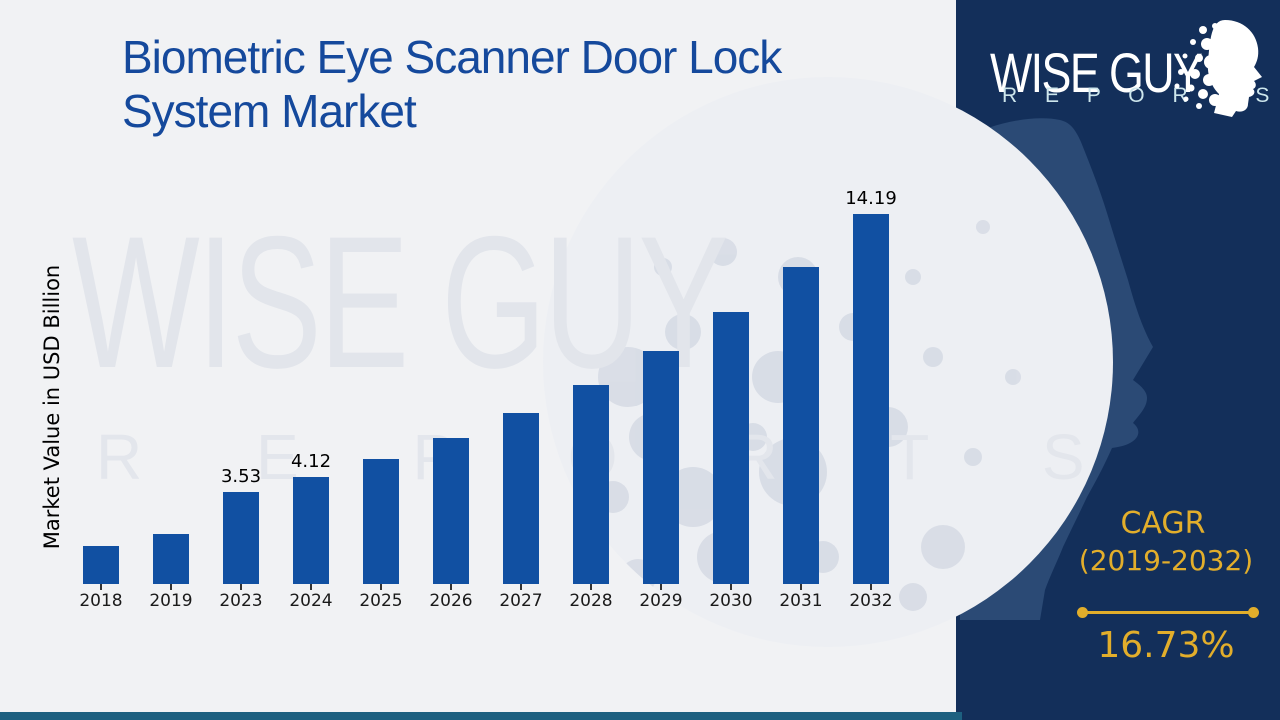 This screenshot has height=720, width=1280. What do you see at coordinates (269, 111) in the screenshot?
I see `chart-title-line2: System Market` at bounding box center [269, 111].